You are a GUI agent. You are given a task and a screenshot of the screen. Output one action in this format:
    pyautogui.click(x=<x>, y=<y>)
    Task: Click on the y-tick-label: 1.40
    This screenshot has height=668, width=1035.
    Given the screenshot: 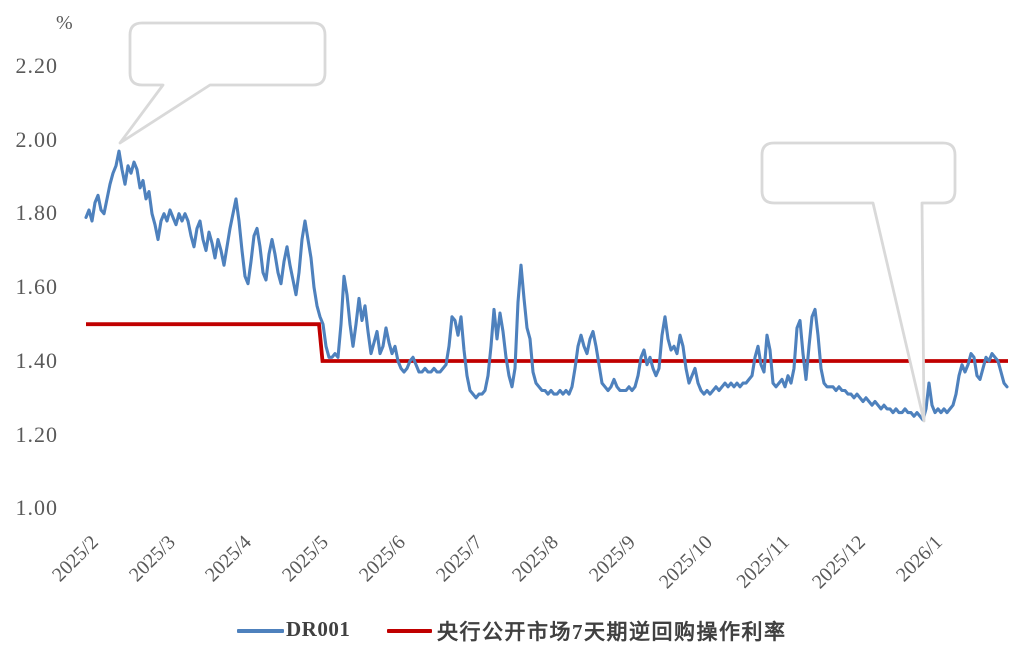 What is the action you would take?
    pyautogui.click(x=36, y=360)
    